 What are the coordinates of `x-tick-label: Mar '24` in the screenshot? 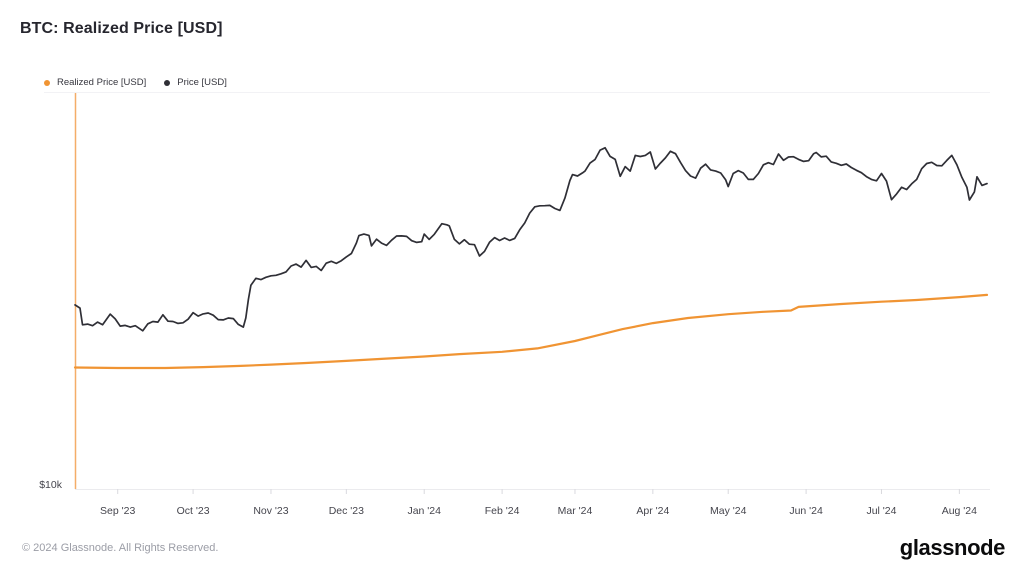 It's located at (575, 511).